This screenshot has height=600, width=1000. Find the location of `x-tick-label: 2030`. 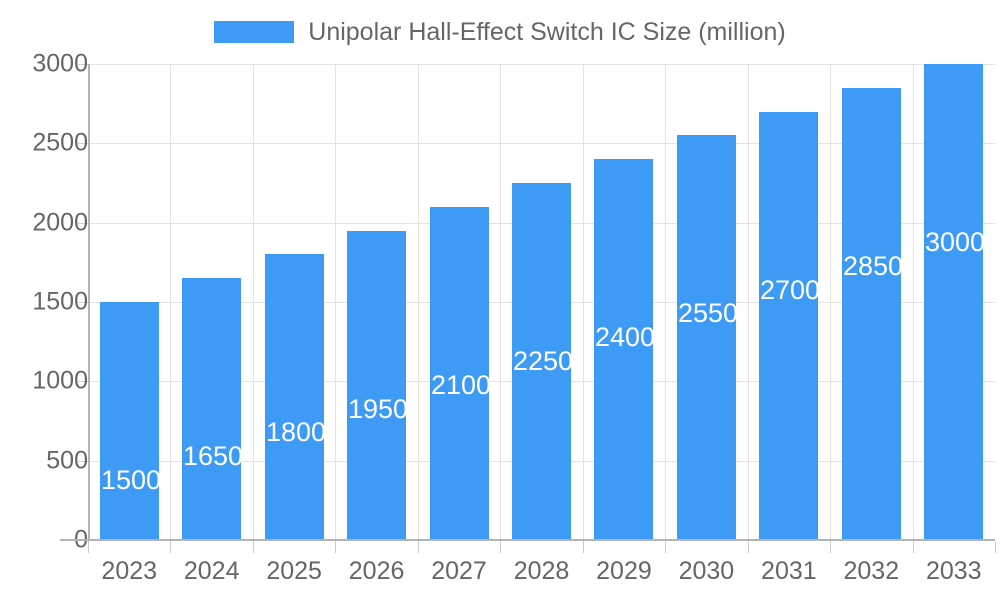

x-tick-label: 2030 is located at coordinates (706, 571).